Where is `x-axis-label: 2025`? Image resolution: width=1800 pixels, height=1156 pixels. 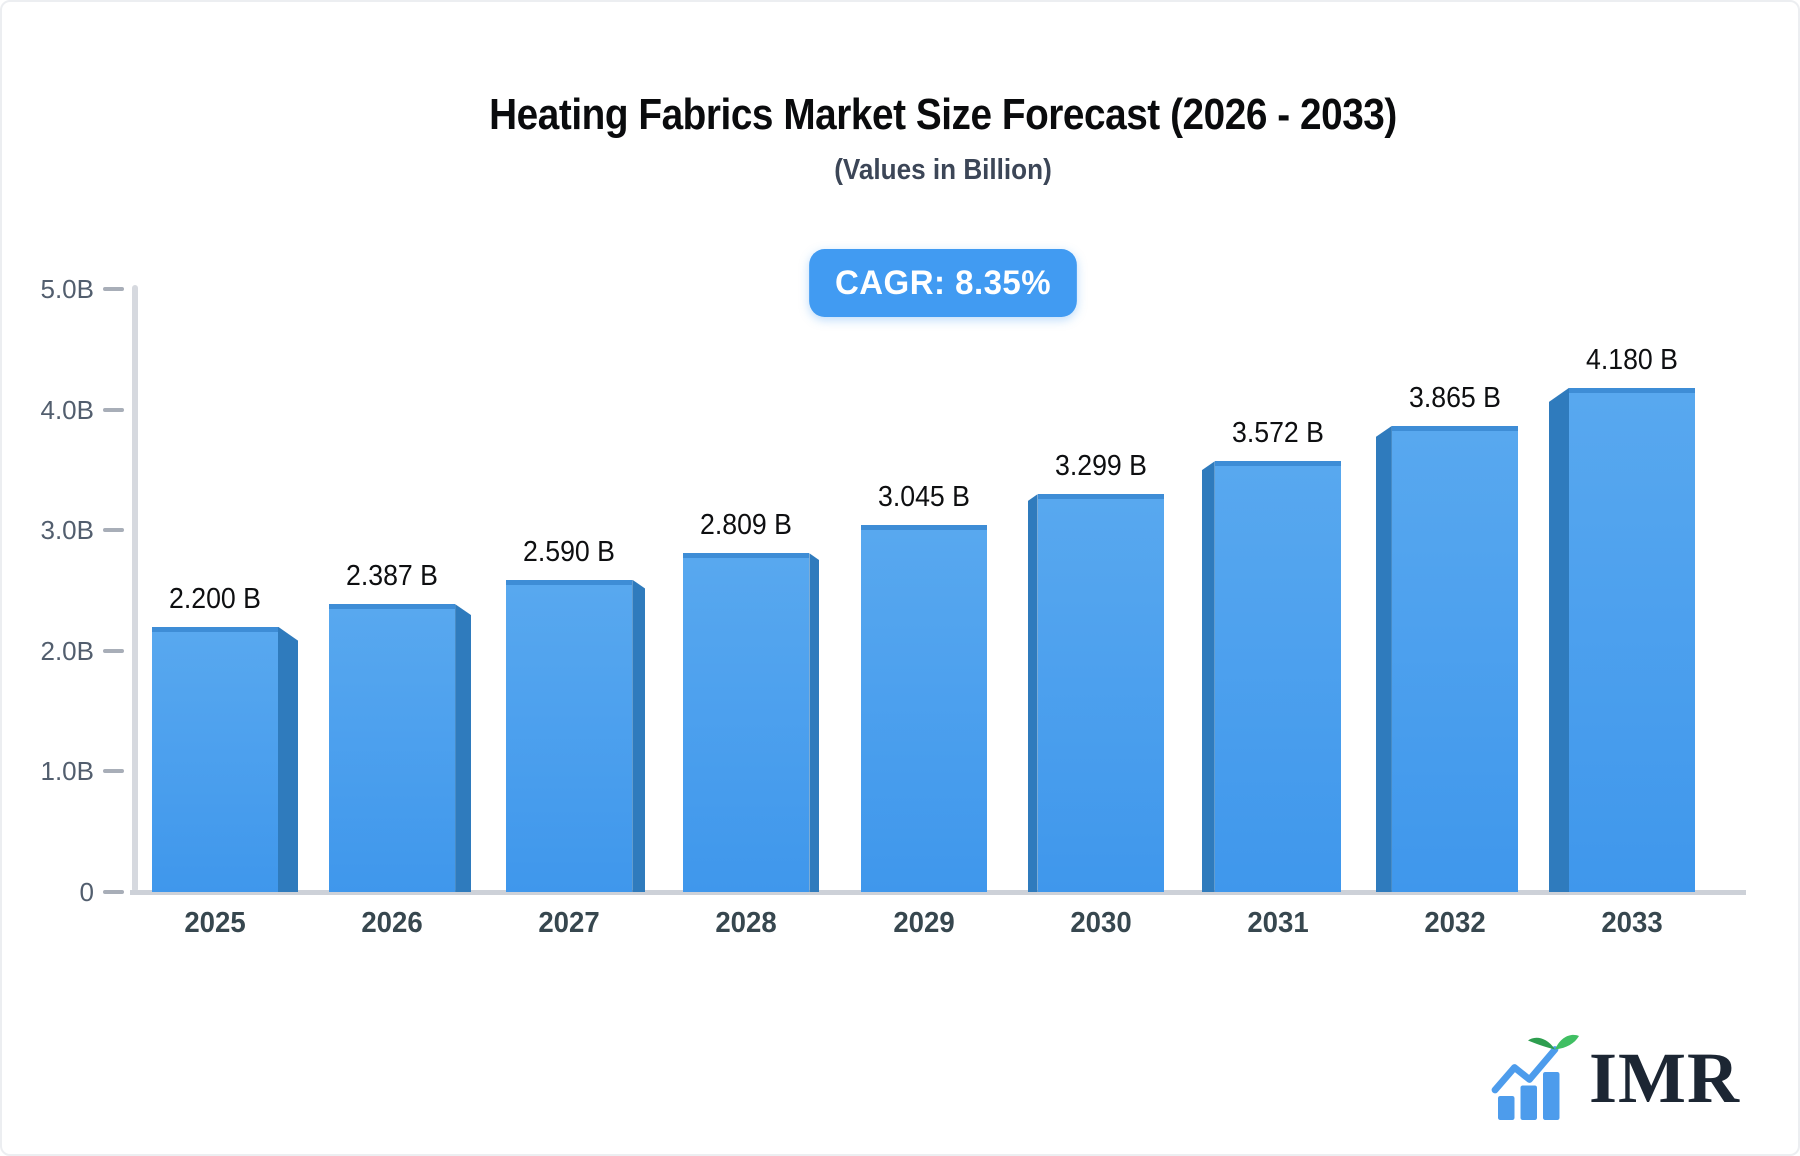 x-axis-label: 2025 is located at coordinates (215, 923).